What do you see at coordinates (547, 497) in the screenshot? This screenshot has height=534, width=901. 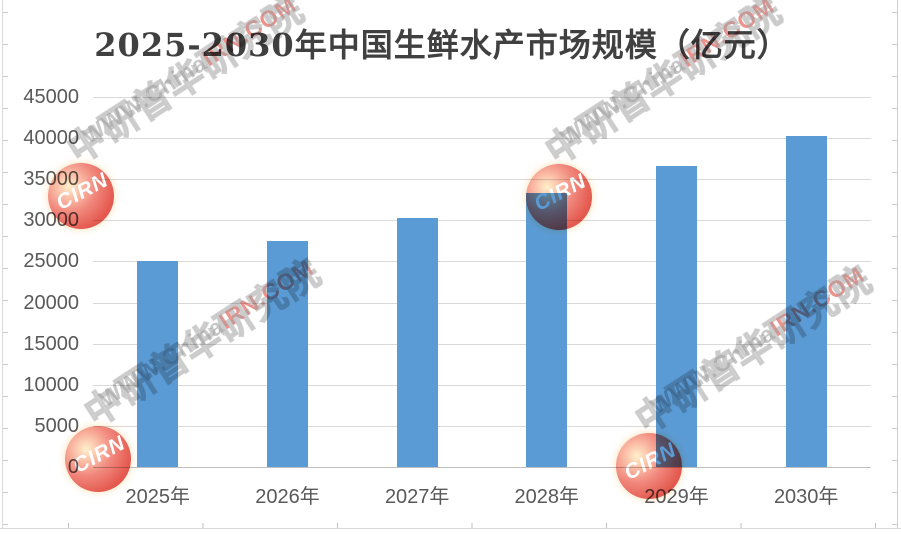 I see `x-axis-tick-label: 2028年` at bounding box center [547, 497].